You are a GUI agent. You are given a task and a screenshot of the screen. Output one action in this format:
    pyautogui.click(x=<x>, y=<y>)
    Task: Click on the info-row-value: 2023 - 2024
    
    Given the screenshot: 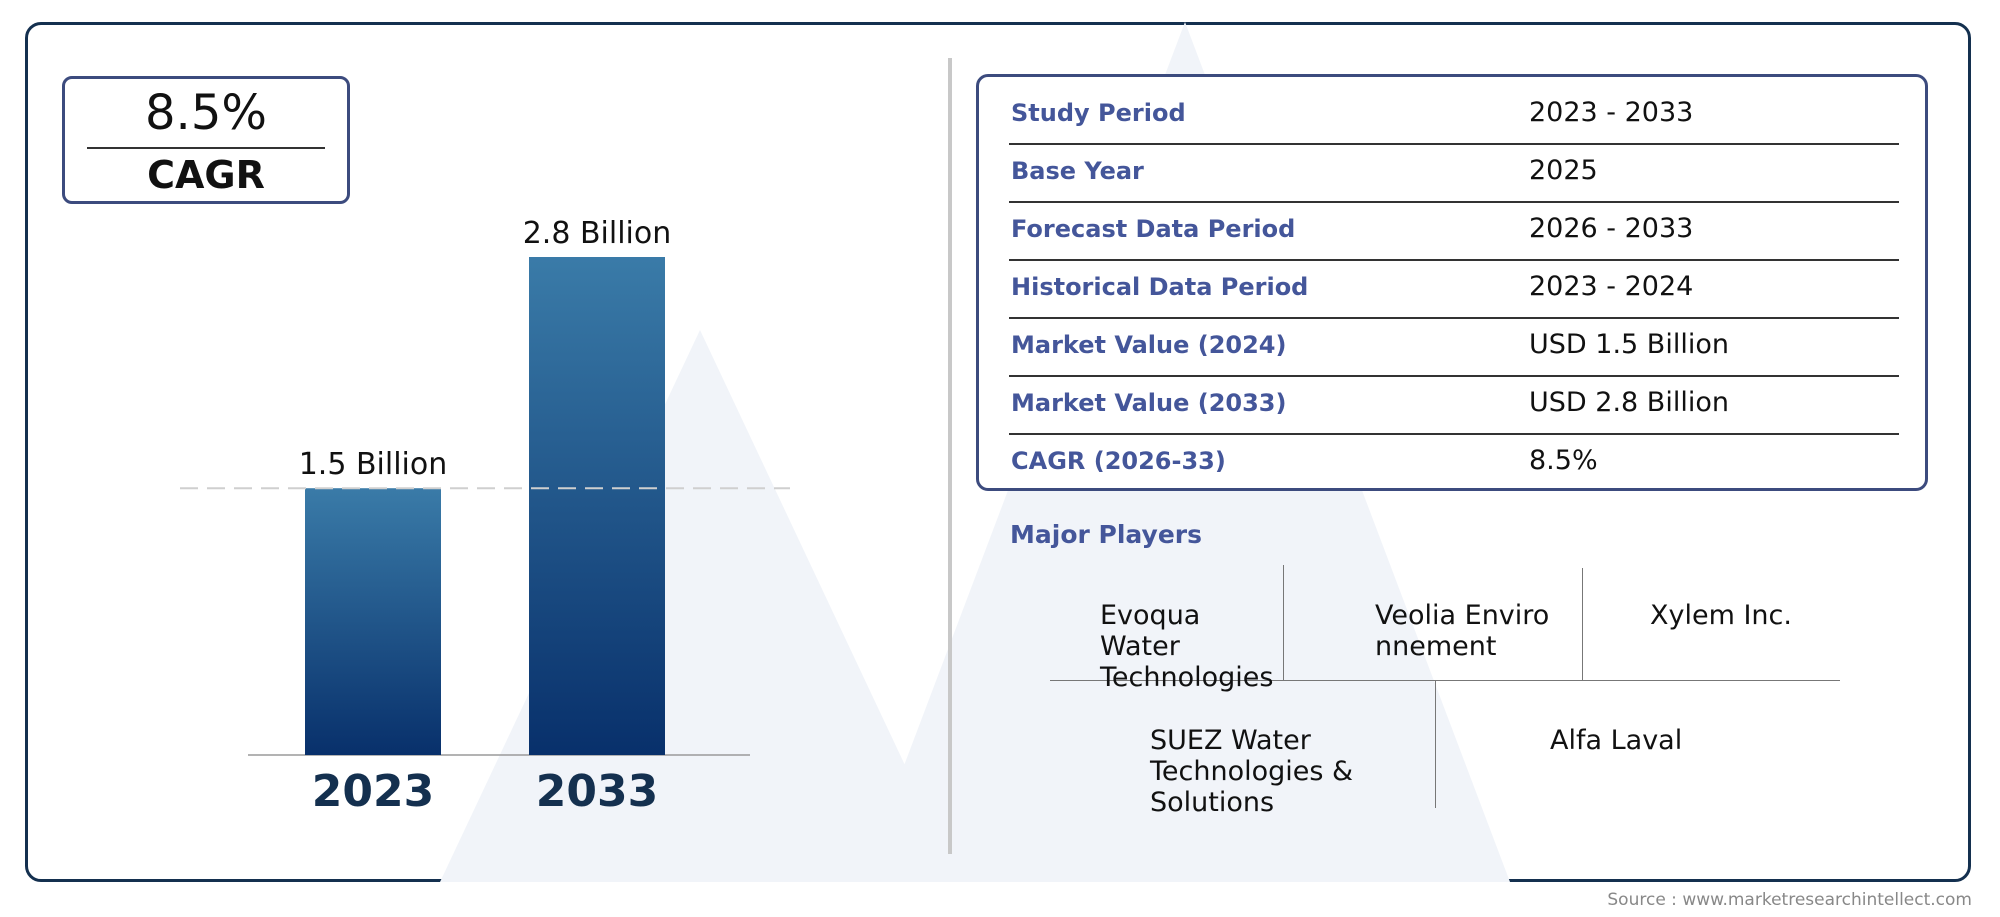 What is the action you would take?
    pyautogui.click(x=1611, y=286)
    